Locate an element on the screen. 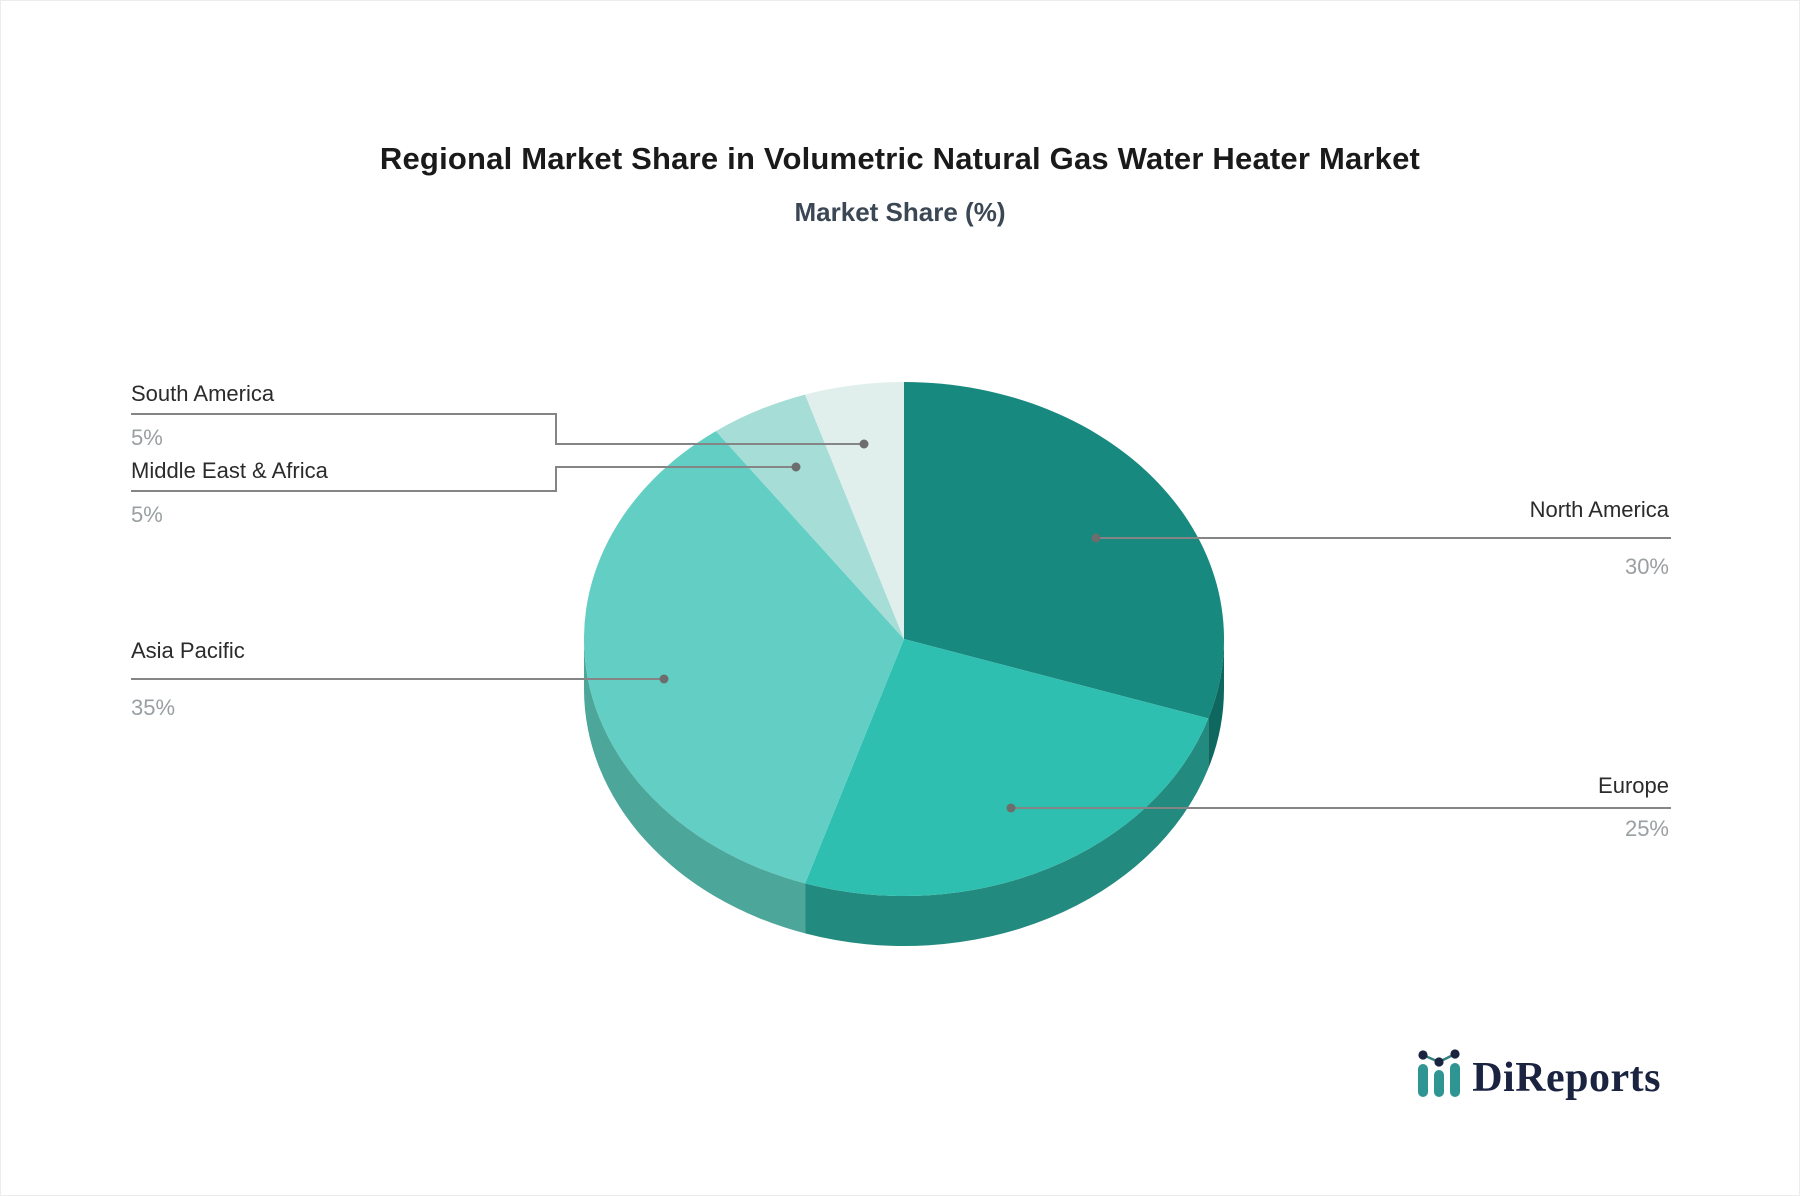 This screenshot has width=1800, height=1196. direports-logo: DiReports is located at coordinates (1539, 1068).